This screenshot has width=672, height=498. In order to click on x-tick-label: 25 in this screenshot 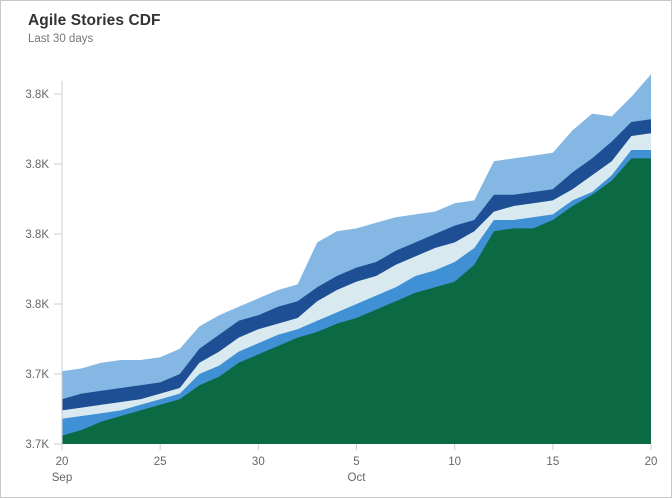, I will do `click(160, 462)`.